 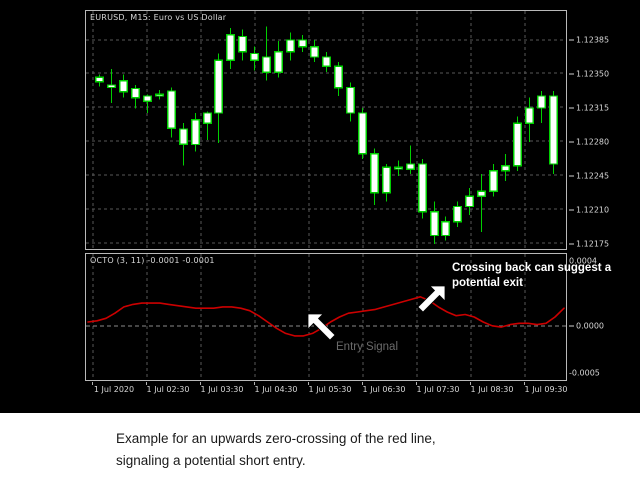 I want to click on x-tick-label: 1 Jul 02:30, so click(x=168, y=389).